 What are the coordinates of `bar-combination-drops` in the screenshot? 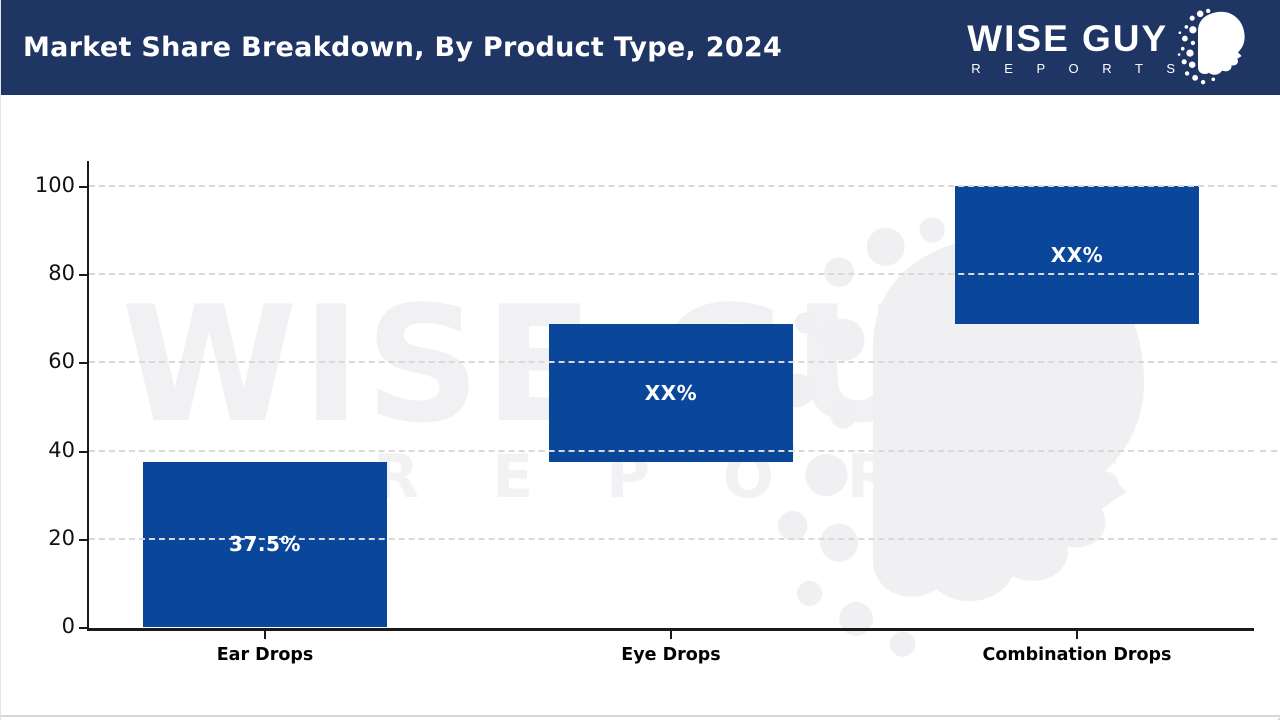 It's located at (1077, 255).